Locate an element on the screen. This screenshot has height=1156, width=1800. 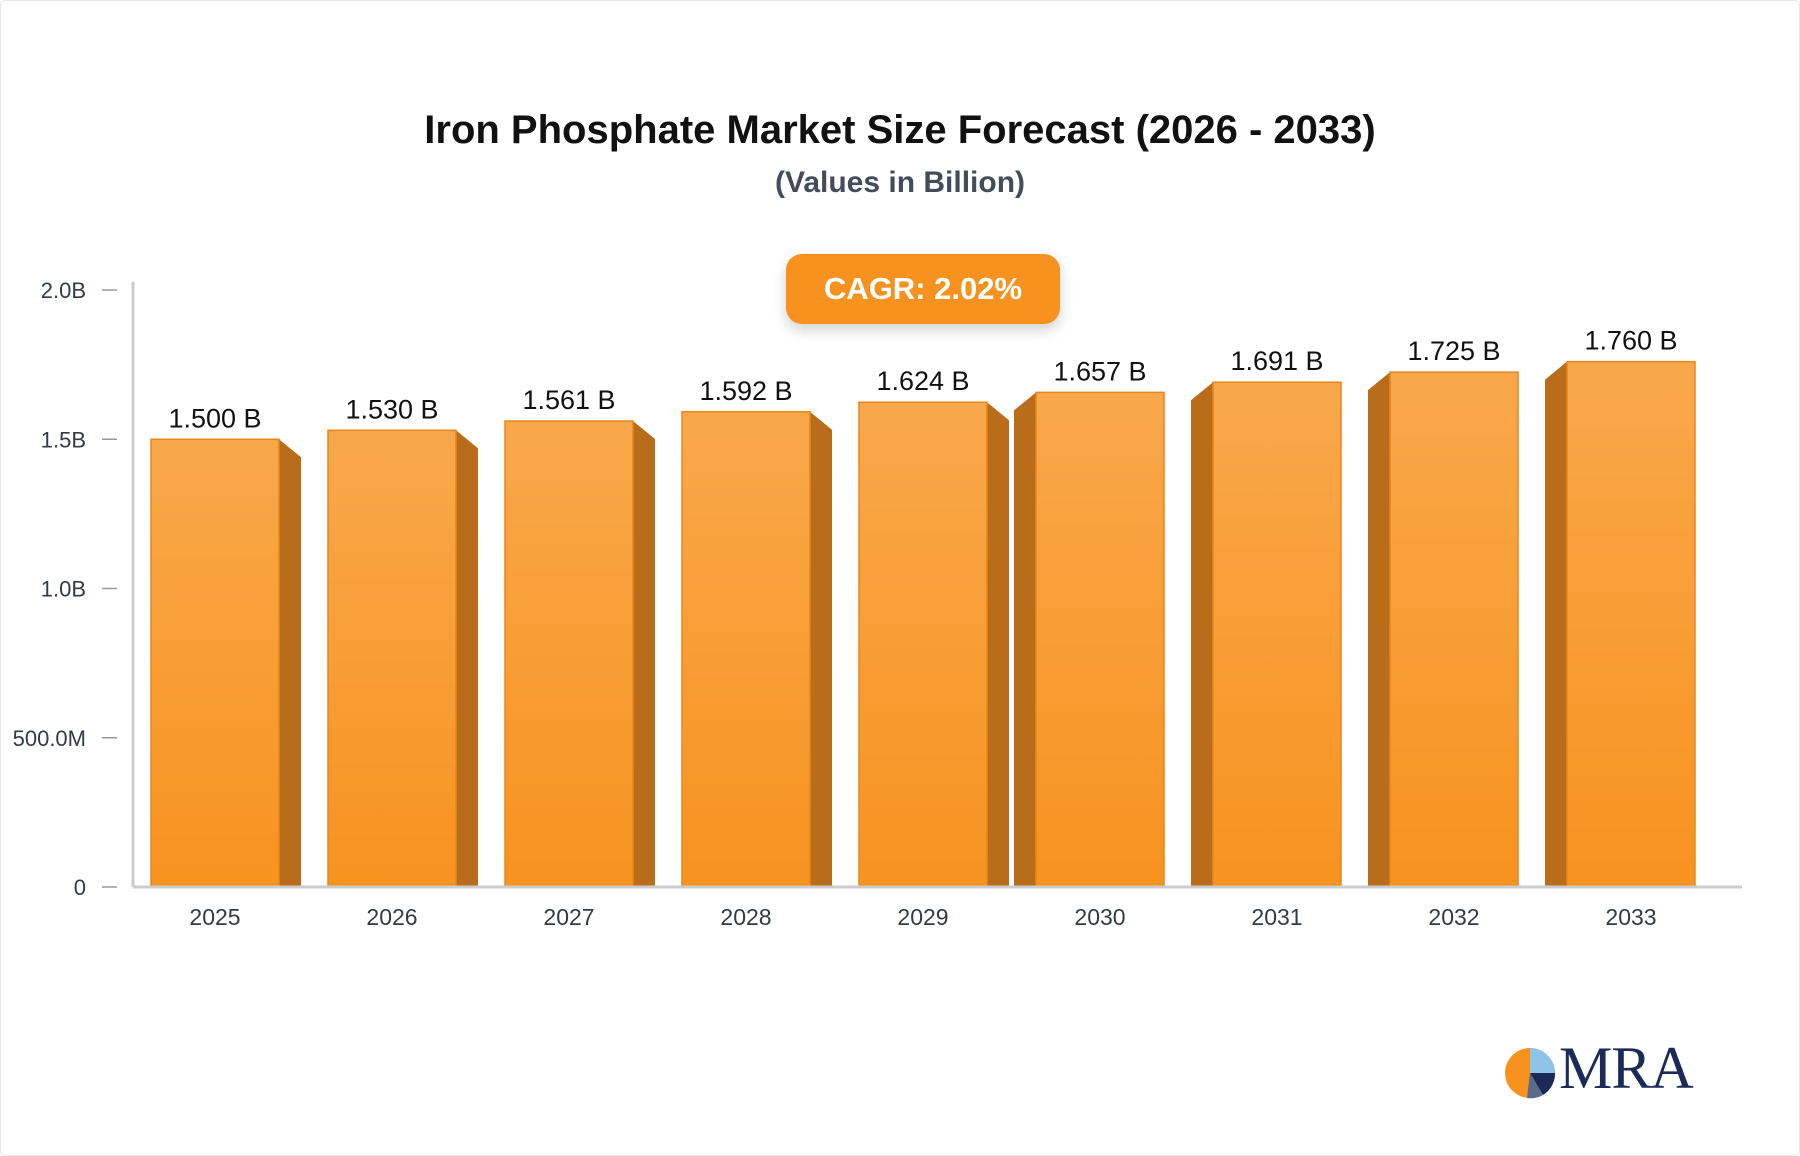
y-tick-label: 2.0B is located at coordinates (63, 290).